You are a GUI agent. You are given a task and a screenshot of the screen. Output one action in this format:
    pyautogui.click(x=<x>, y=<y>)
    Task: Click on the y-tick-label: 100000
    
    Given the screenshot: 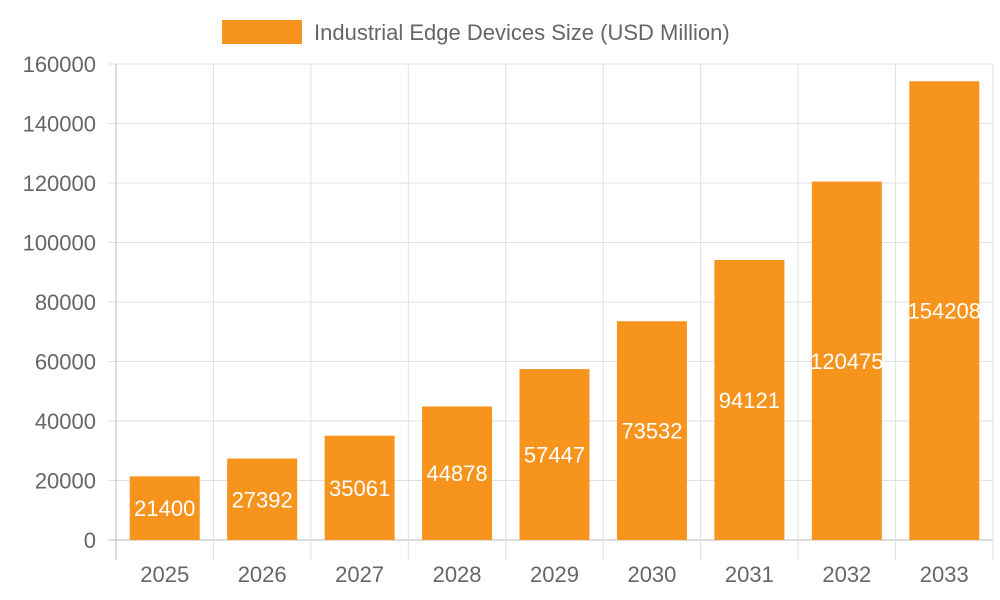 What is the action you would take?
    pyautogui.click(x=59, y=243)
    